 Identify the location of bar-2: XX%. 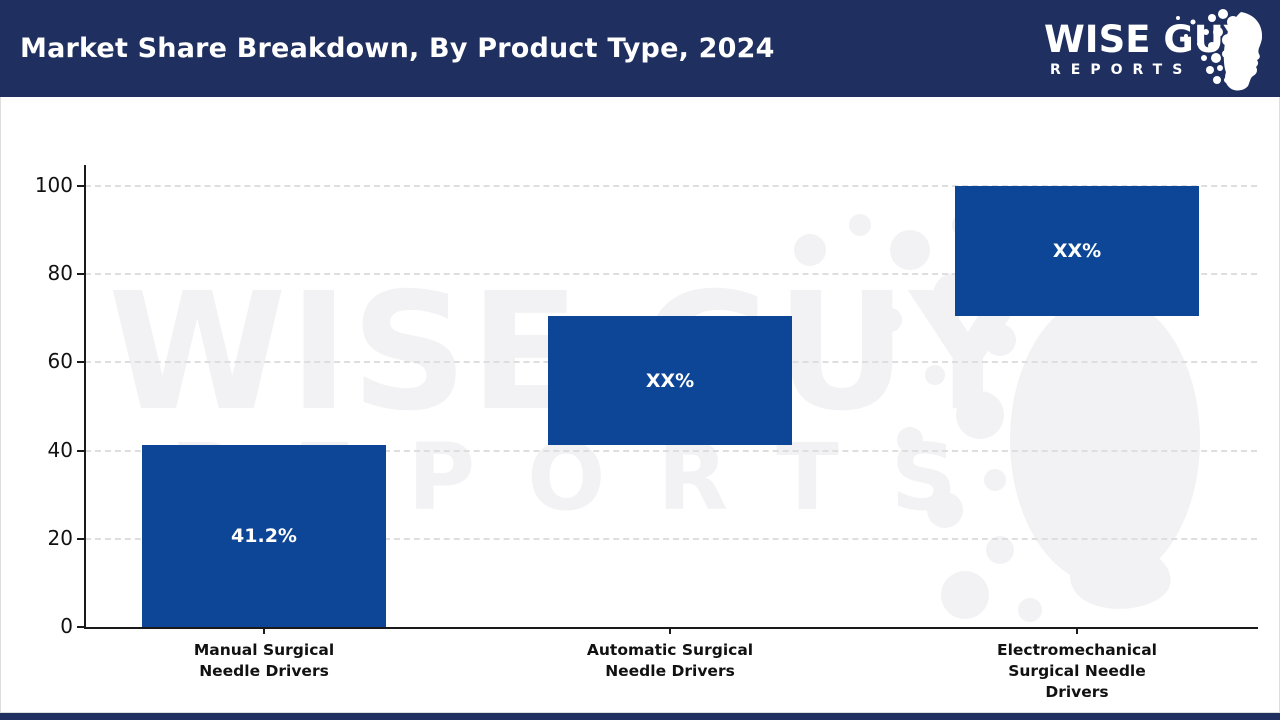
(670, 381).